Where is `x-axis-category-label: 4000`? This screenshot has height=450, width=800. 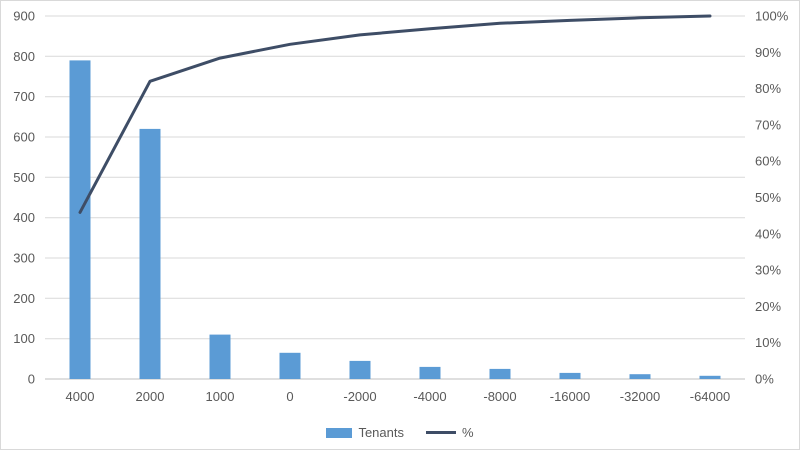 x-axis-category-label: 4000 is located at coordinates (80, 396).